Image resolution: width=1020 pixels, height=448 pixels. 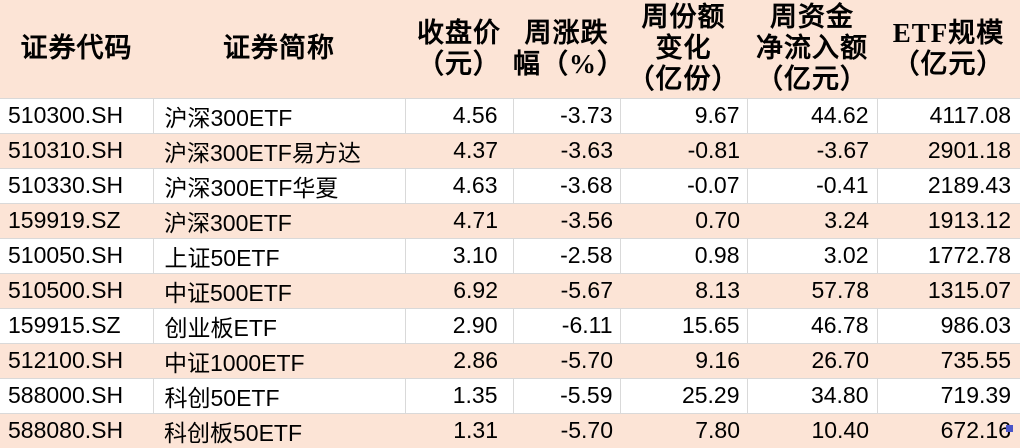 What do you see at coordinates (459, 150) in the screenshot?
I see `cell-close_price: 4.37` at bounding box center [459, 150].